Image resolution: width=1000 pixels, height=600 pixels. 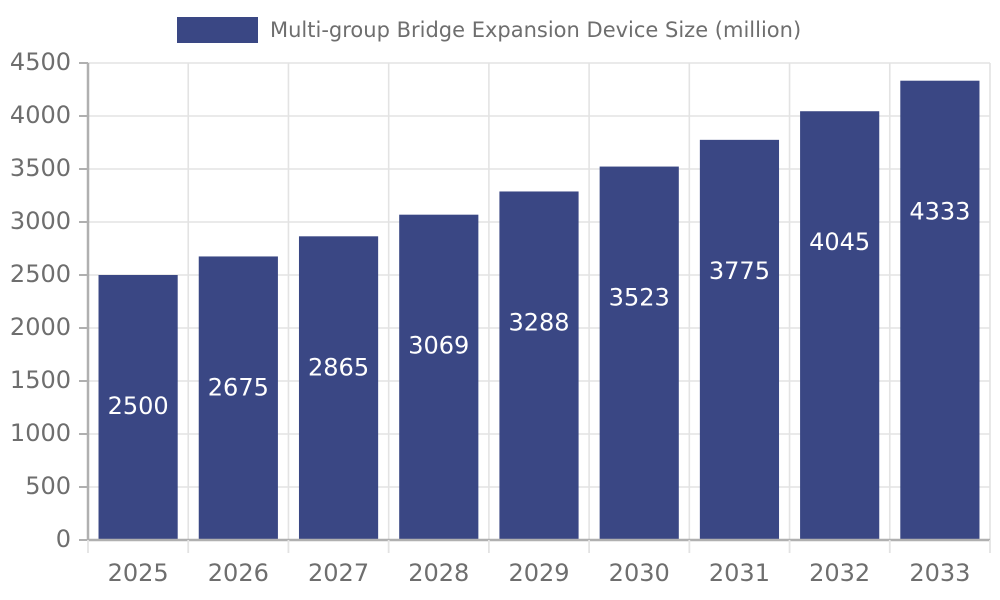 What do you see at coordinates (40, 300) in the screenshot?
I see `y-axis-tick-labels: 0 500 1000 1500 2000 2500 3000 3500 4000 4500` at bounding box center [40, 300].